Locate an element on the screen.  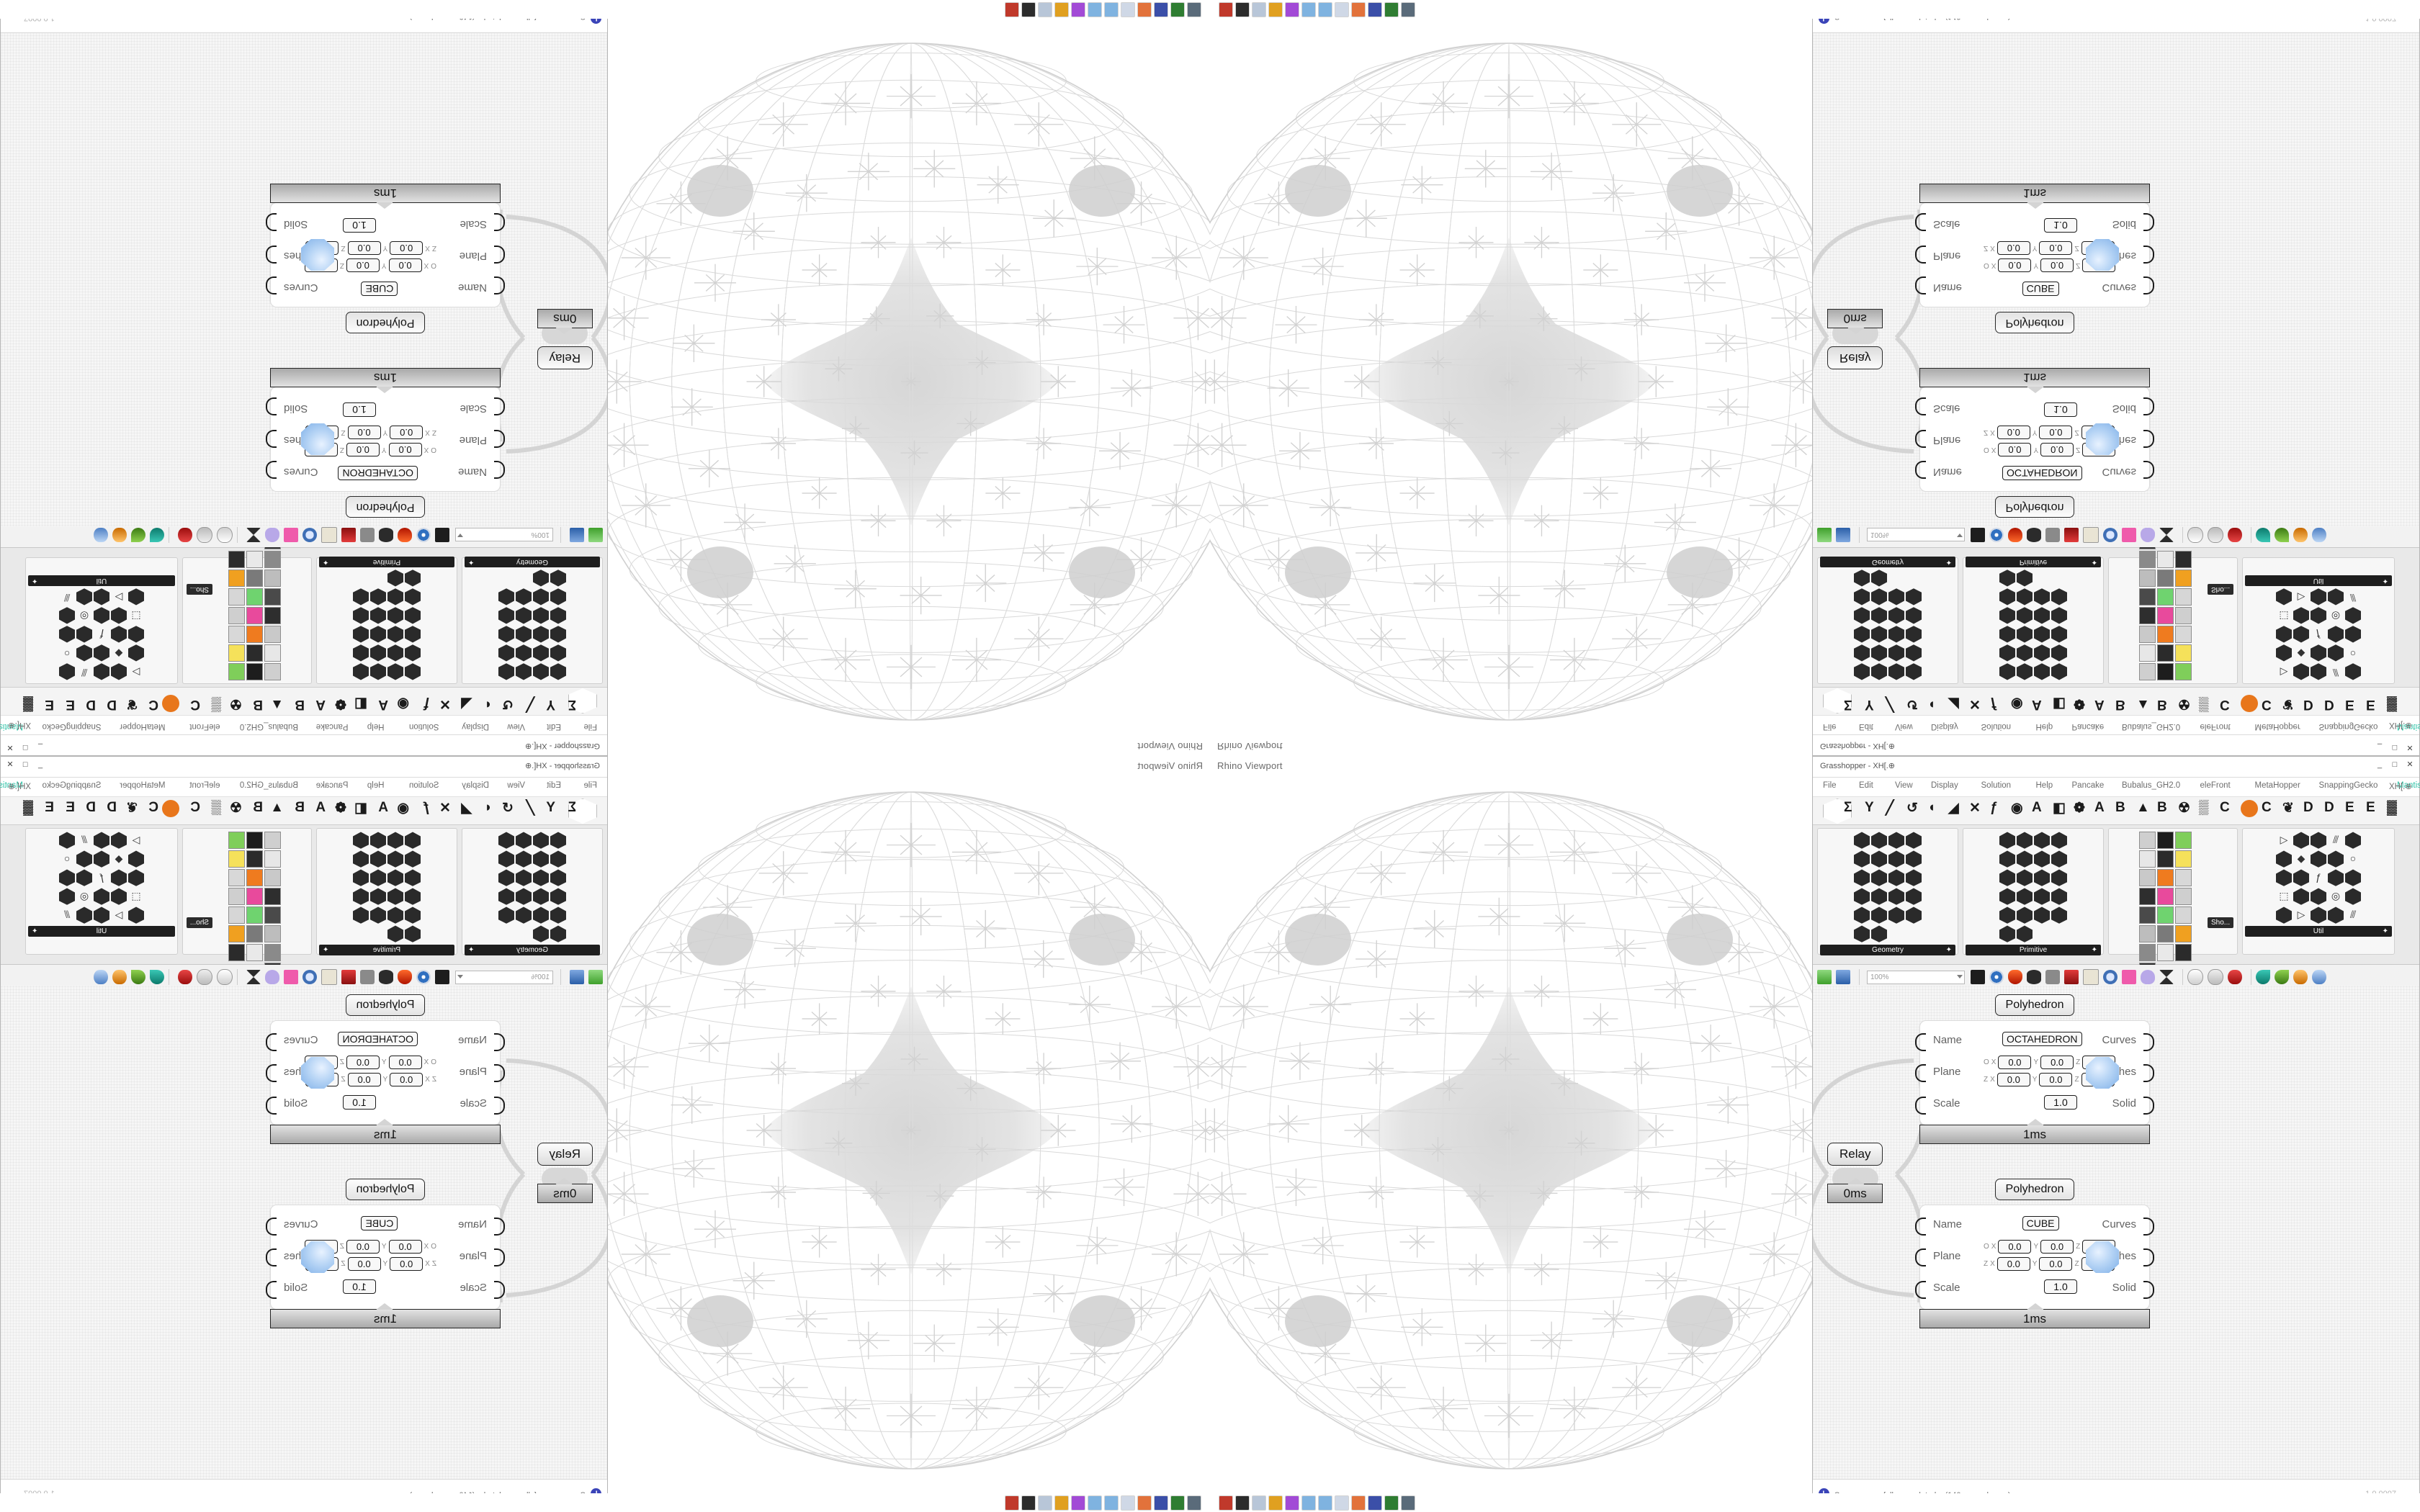
balloon-icon is located at coordinates (272, 977).